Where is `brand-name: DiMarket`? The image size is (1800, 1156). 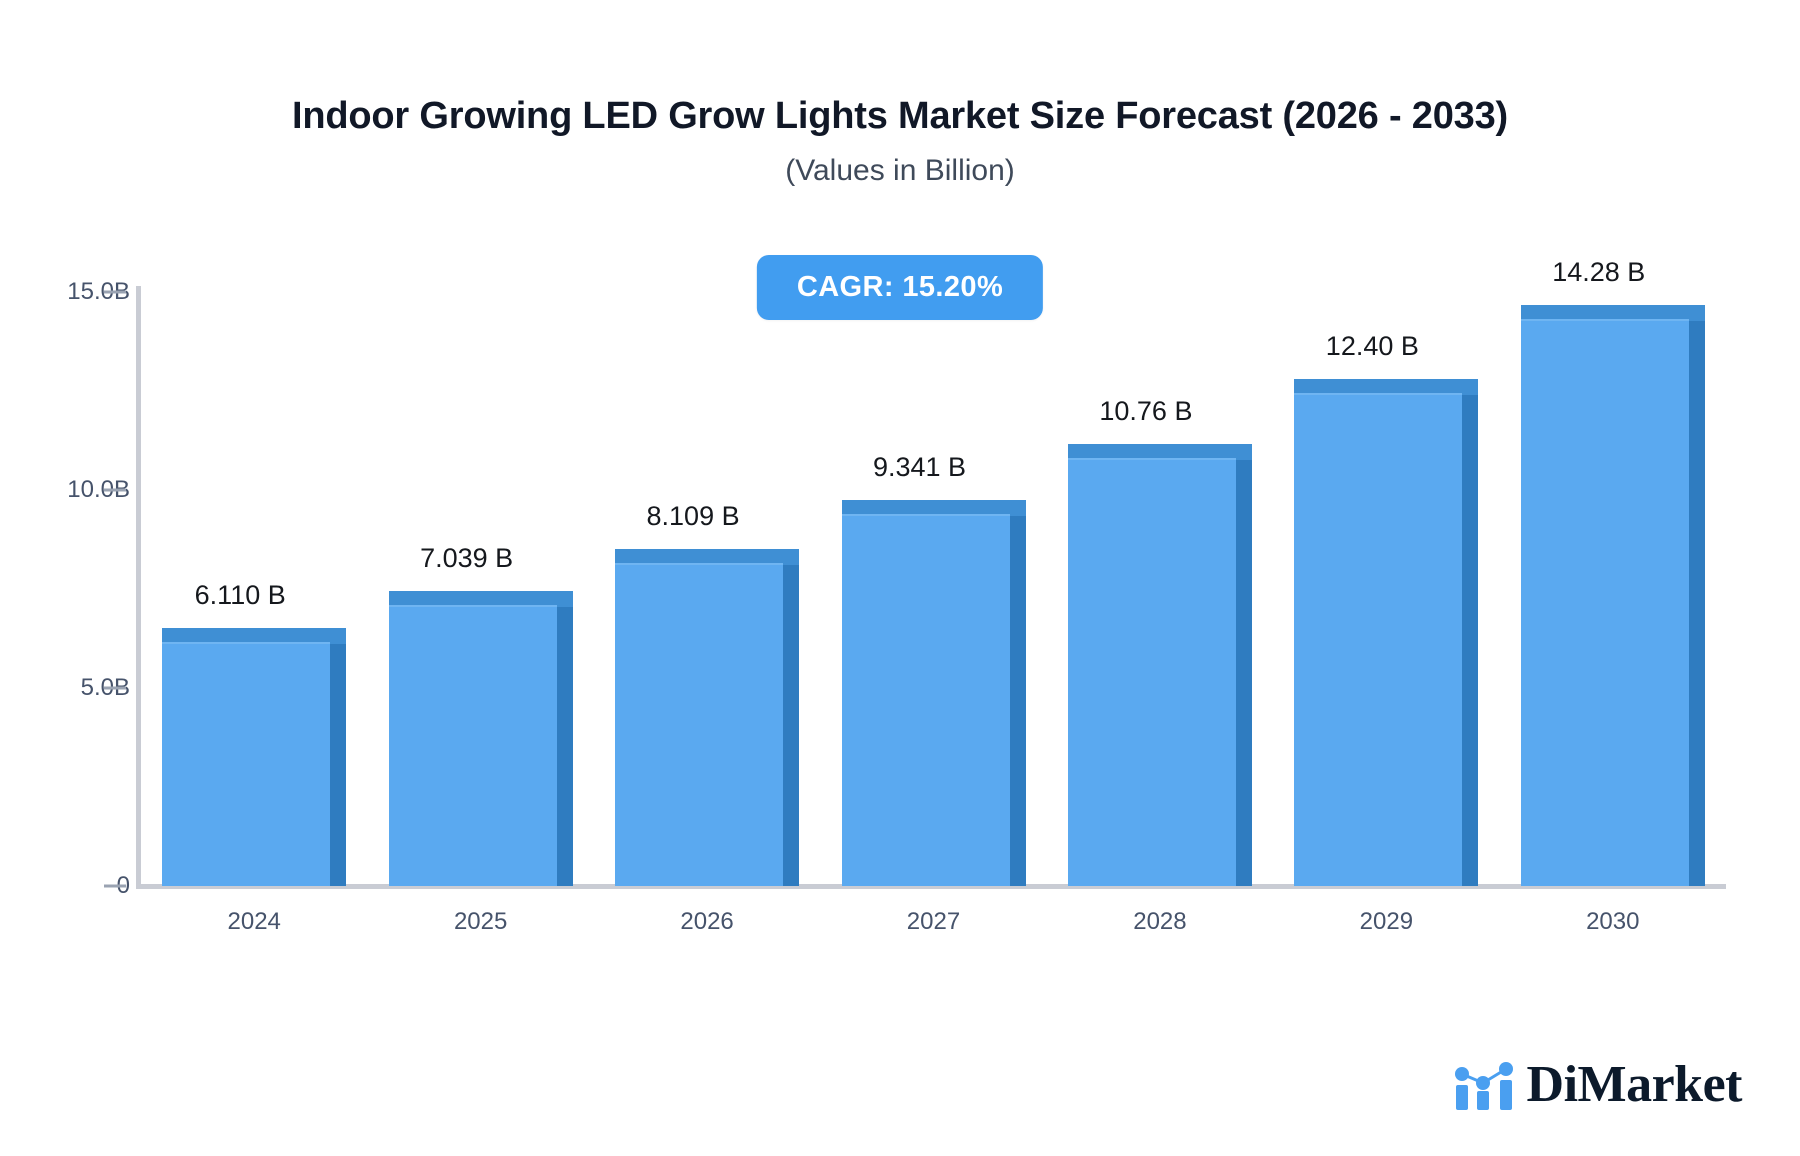
brand-name: DiMarket is located at coordinates (1634, 1084).